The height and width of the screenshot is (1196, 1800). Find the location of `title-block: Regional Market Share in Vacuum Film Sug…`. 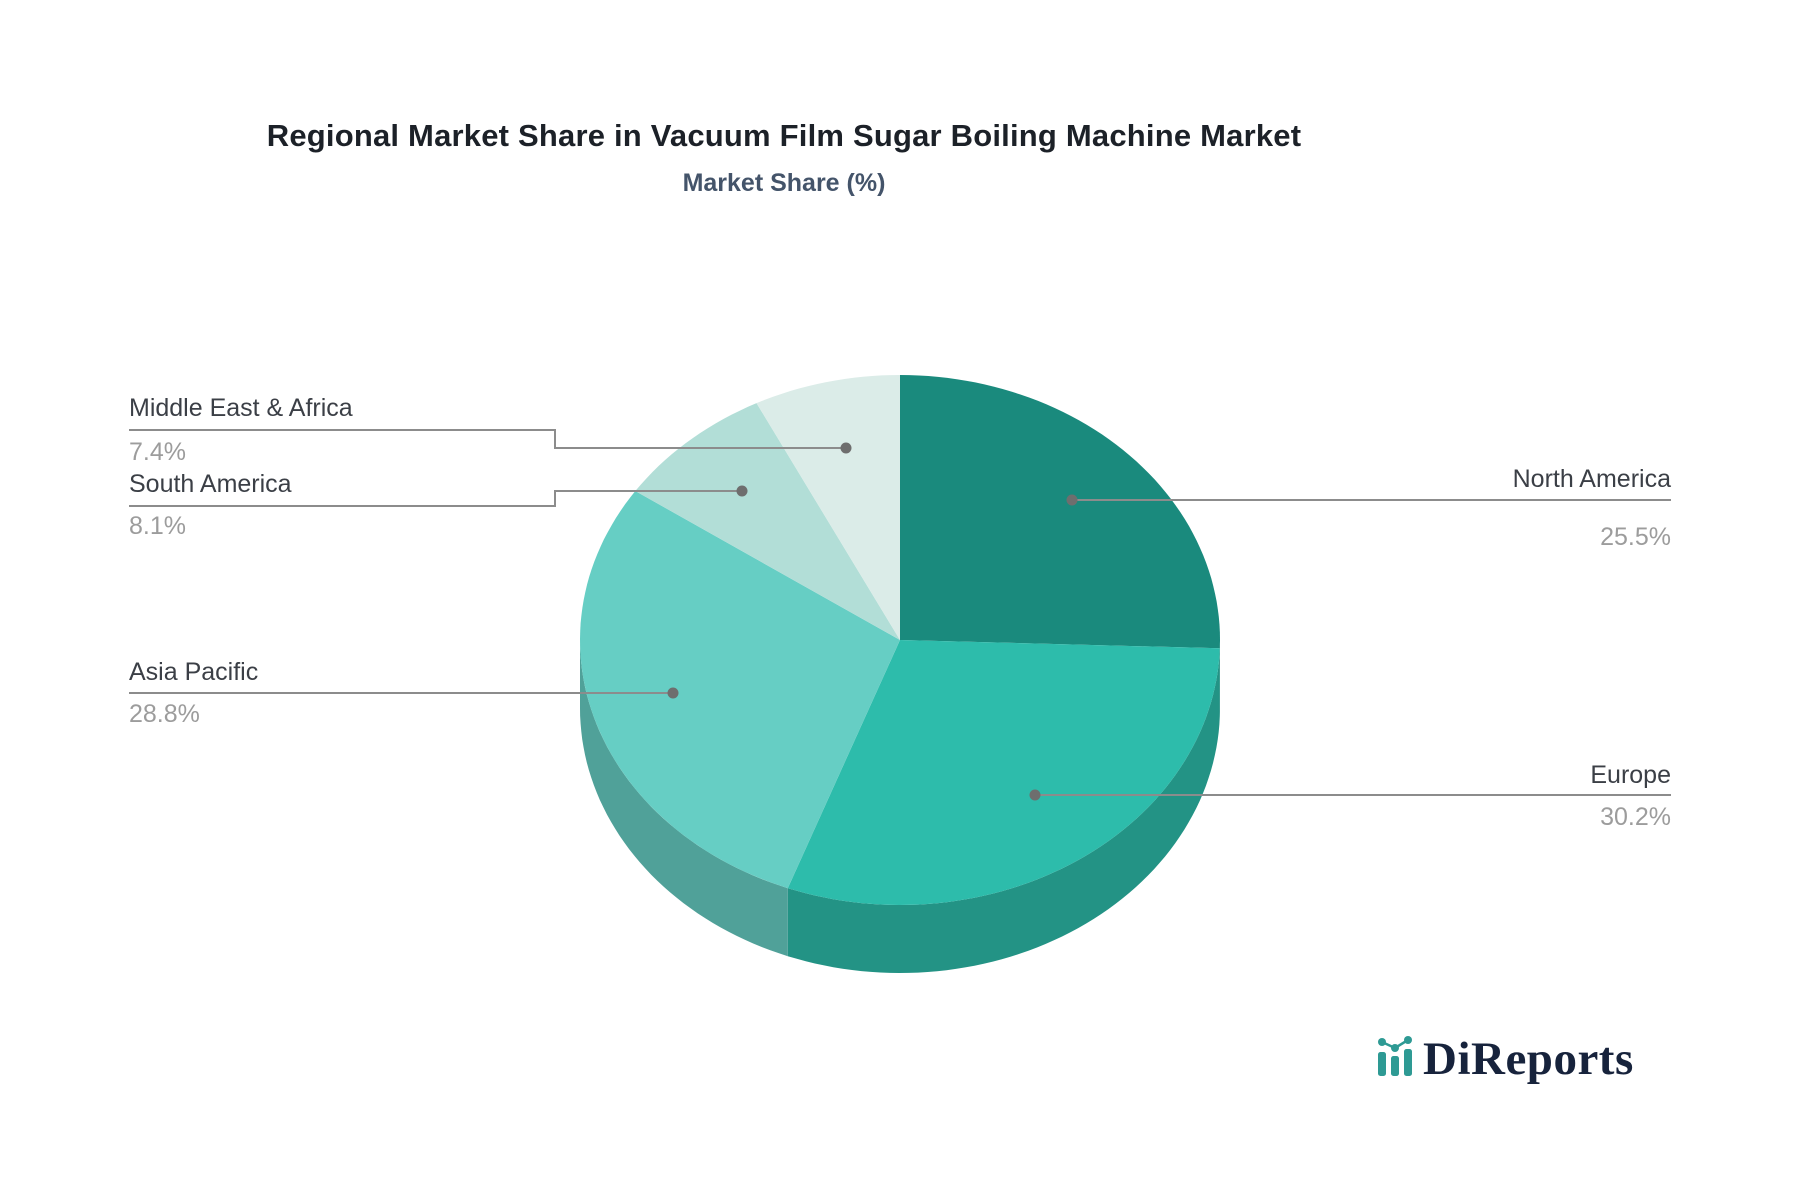

title-block: Regional Market Share in Vacuum Film Sug… is located at coordinates (784, 158).